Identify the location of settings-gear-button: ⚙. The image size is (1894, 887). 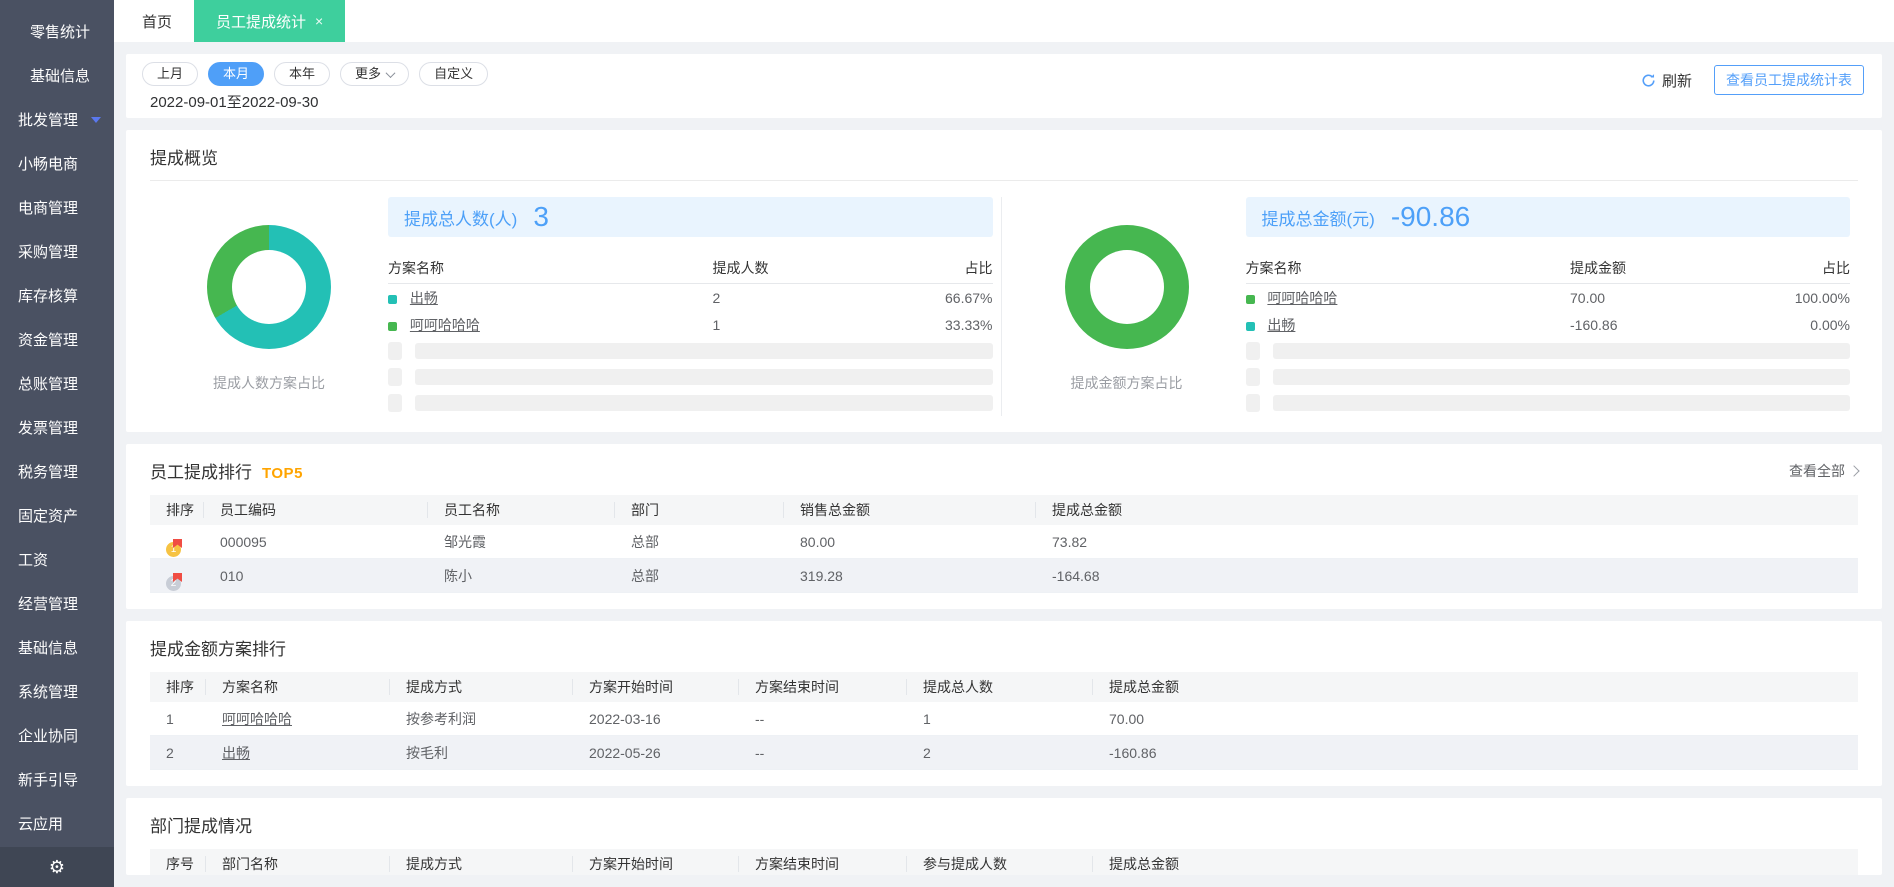
(57, 867).